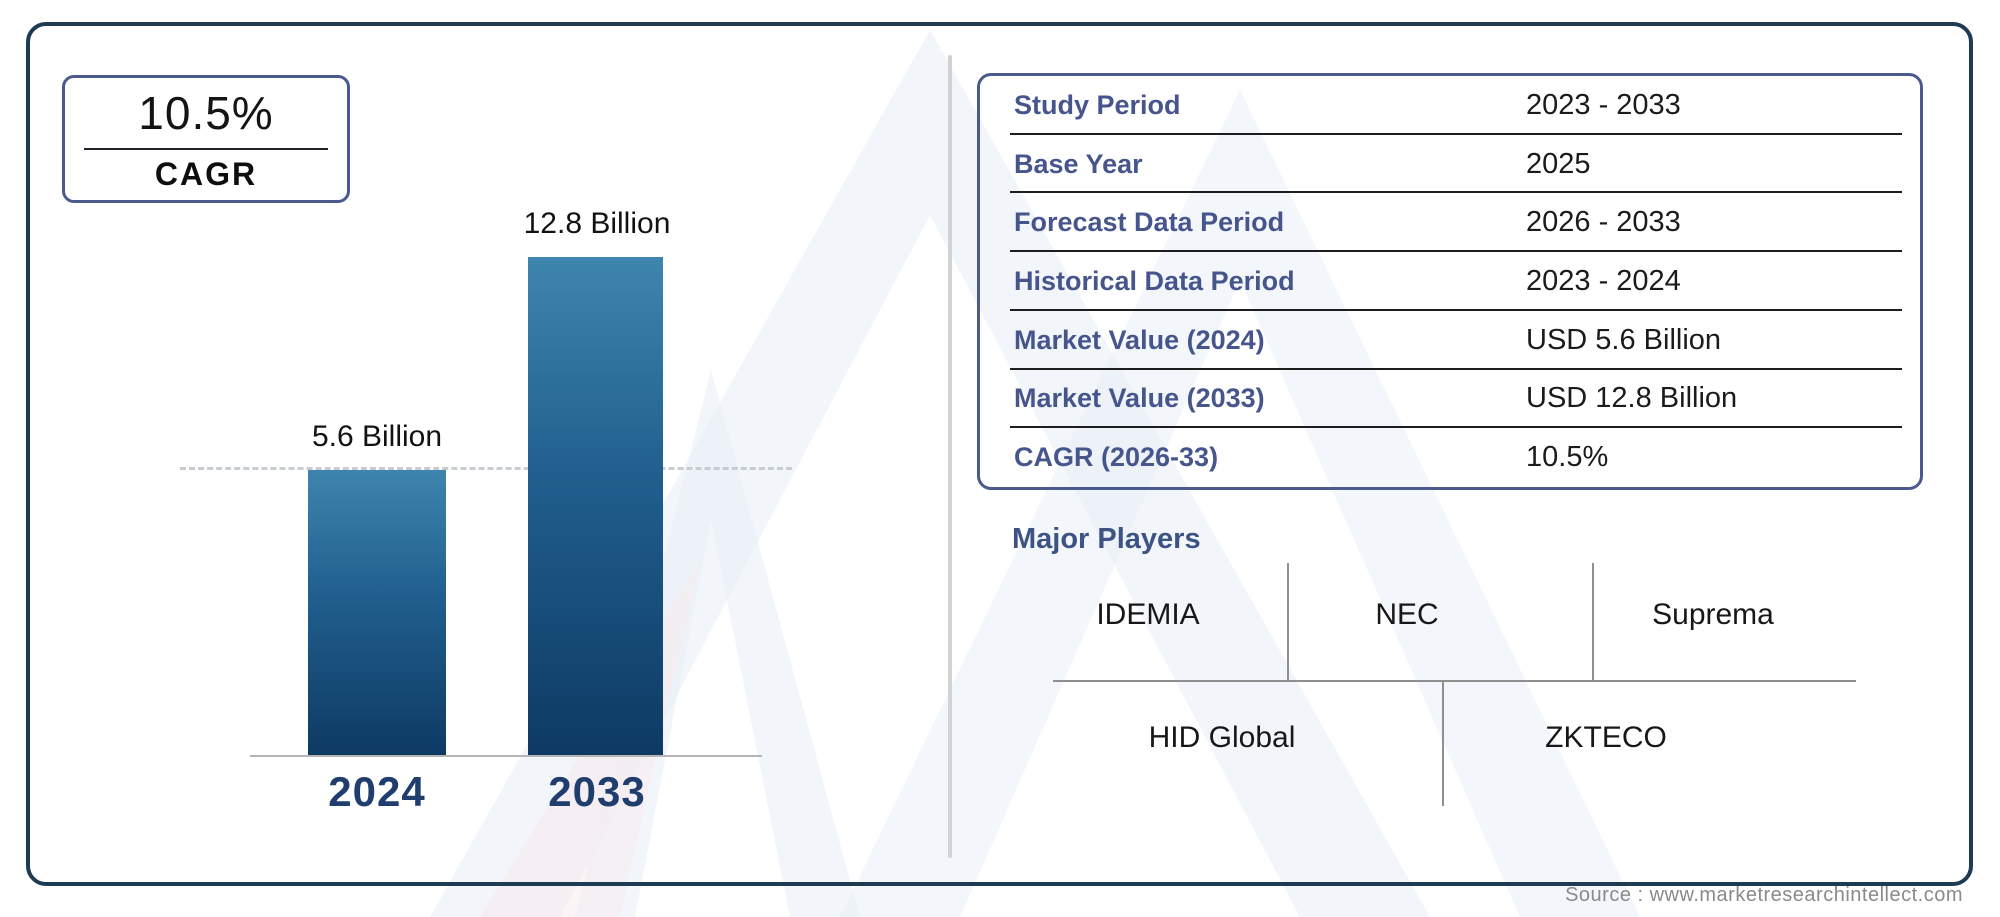 The image size is (2000, 917). I want to click on row-value: USD 12.8 Billion, so click(1632, 398).